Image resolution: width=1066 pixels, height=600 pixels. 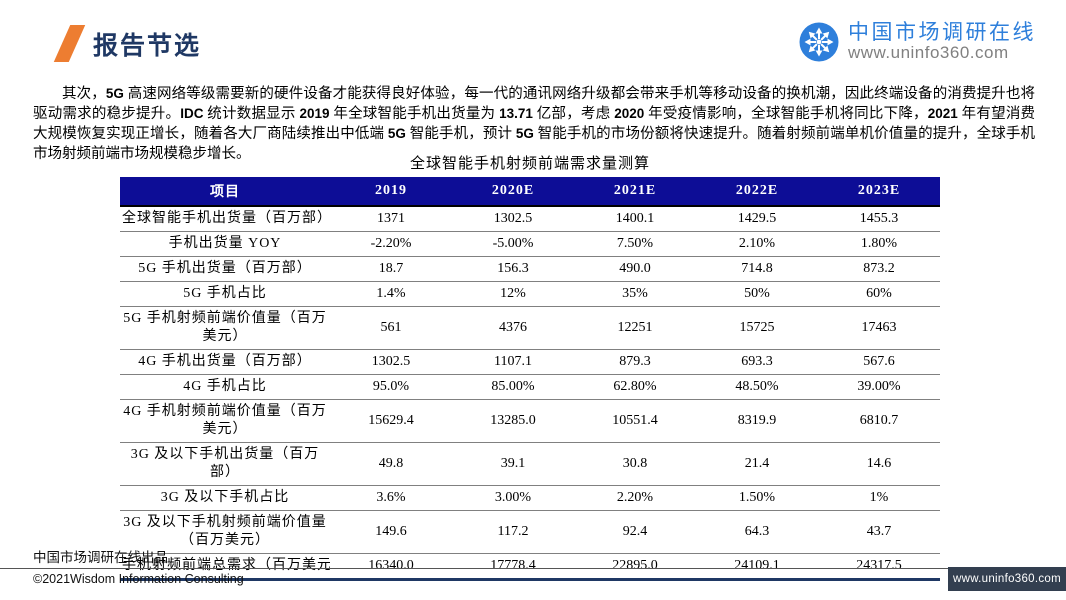 What do you see at coordinates (225, 219) in the screenshot?
I see `row-label: 全球智能手机出货量（百万部）` at bounding box center [225, 219].